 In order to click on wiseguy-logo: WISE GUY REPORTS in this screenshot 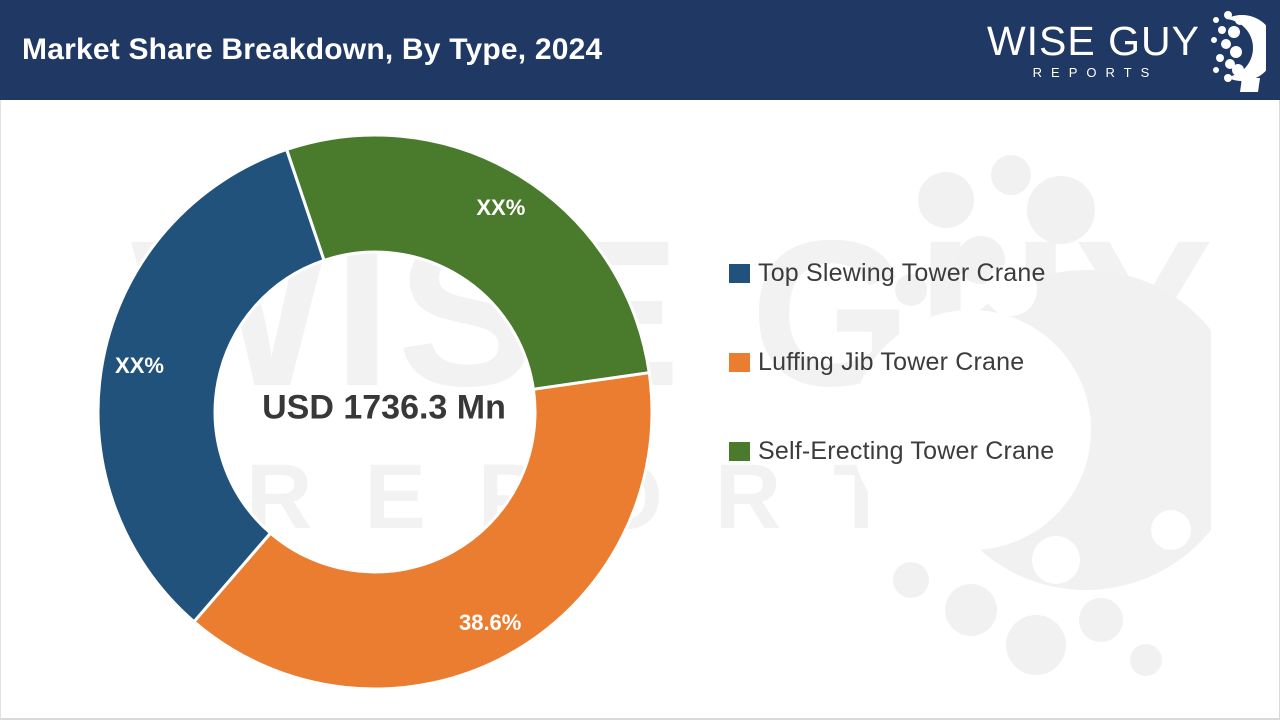, I will do `click(1126, 50)`.